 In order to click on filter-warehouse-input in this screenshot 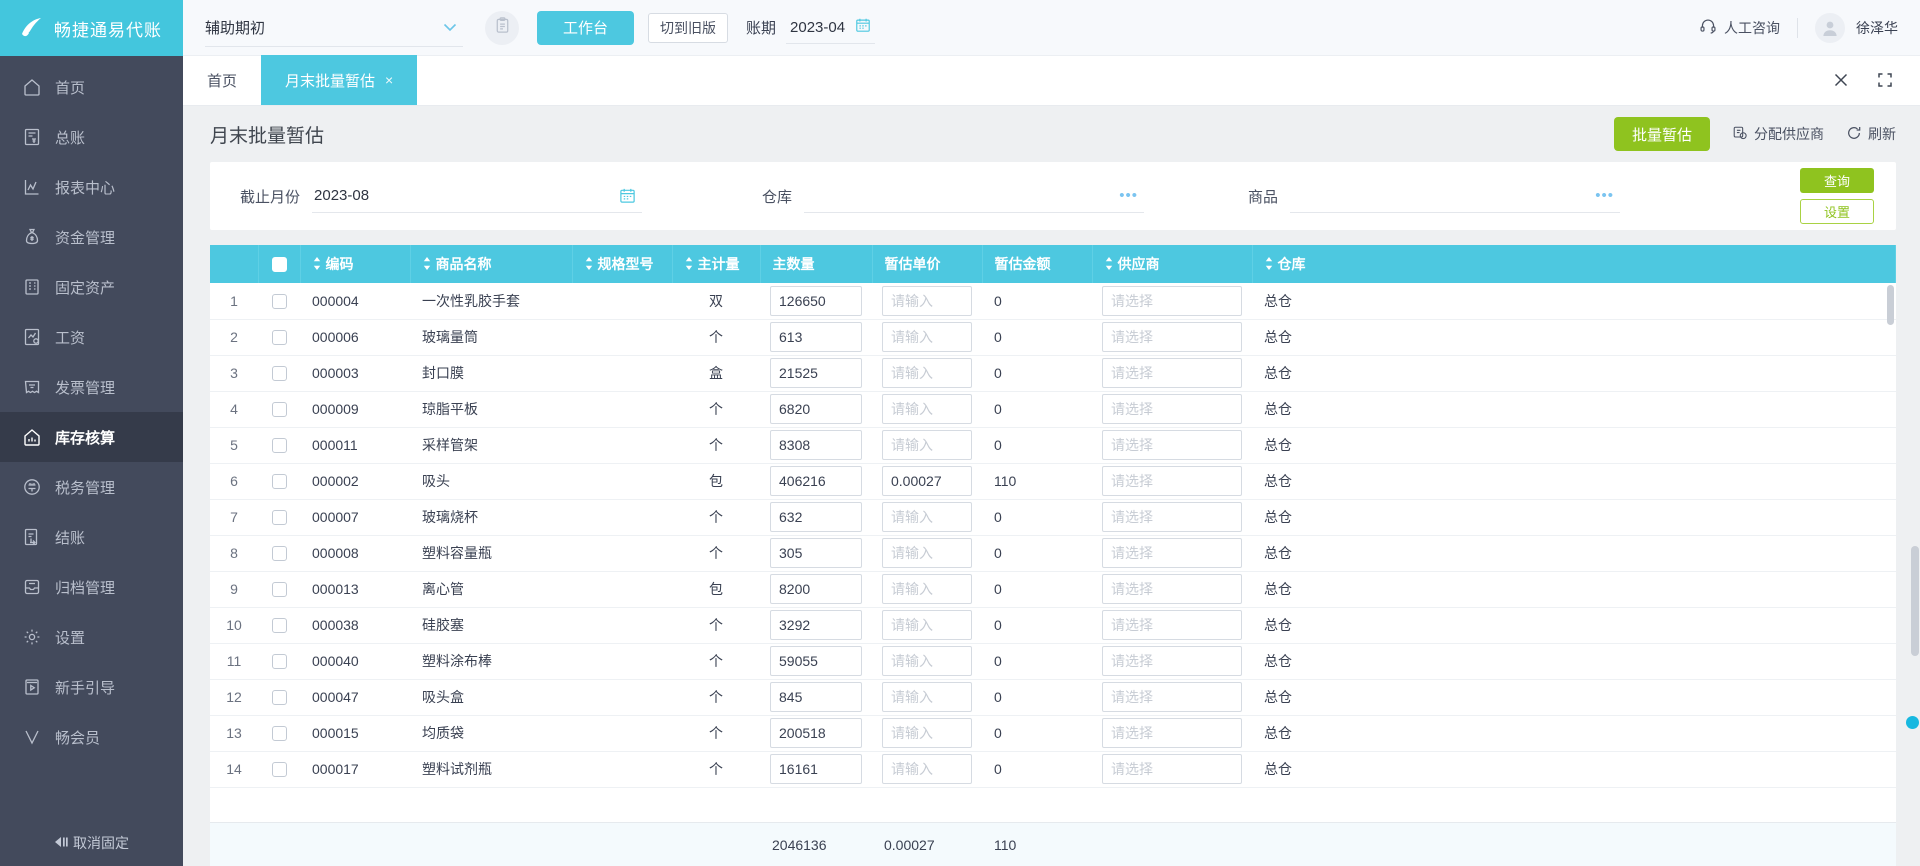, I will do `click(974, 195)`.